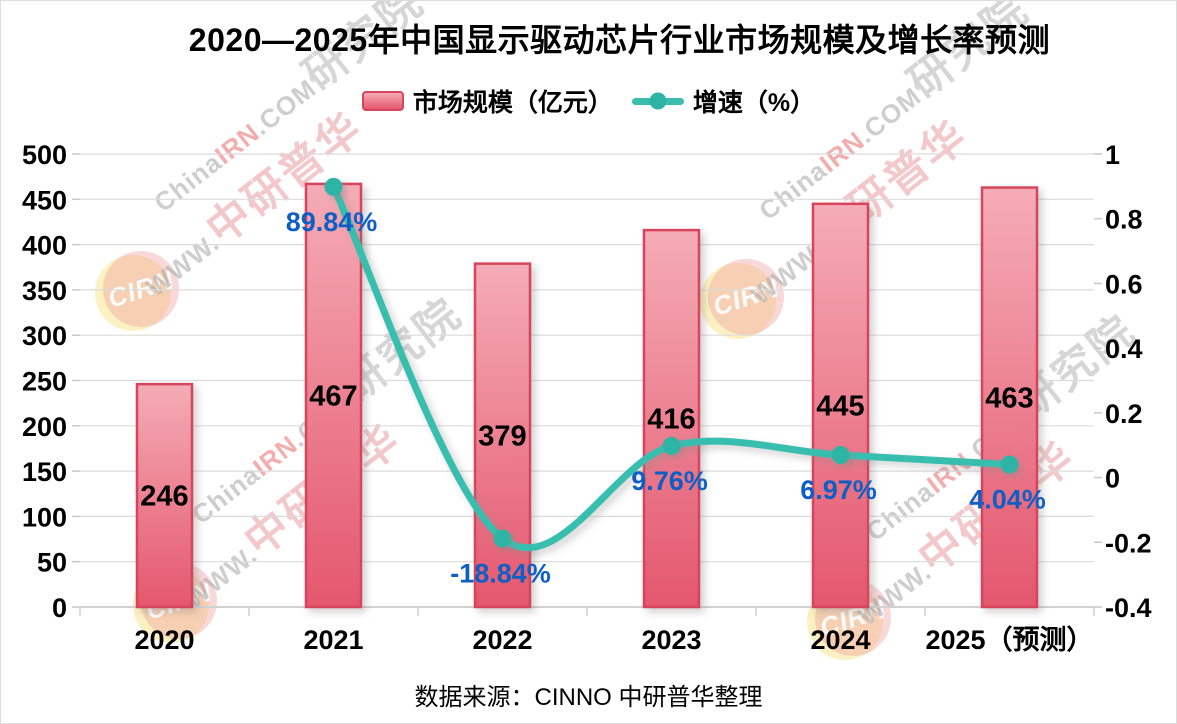 Image resolution: width=1177 pixels, height=724 pixels. Describe the element at coordinates (44, 291) in the screenshot. I see `left-axis-label: 350` at that location.